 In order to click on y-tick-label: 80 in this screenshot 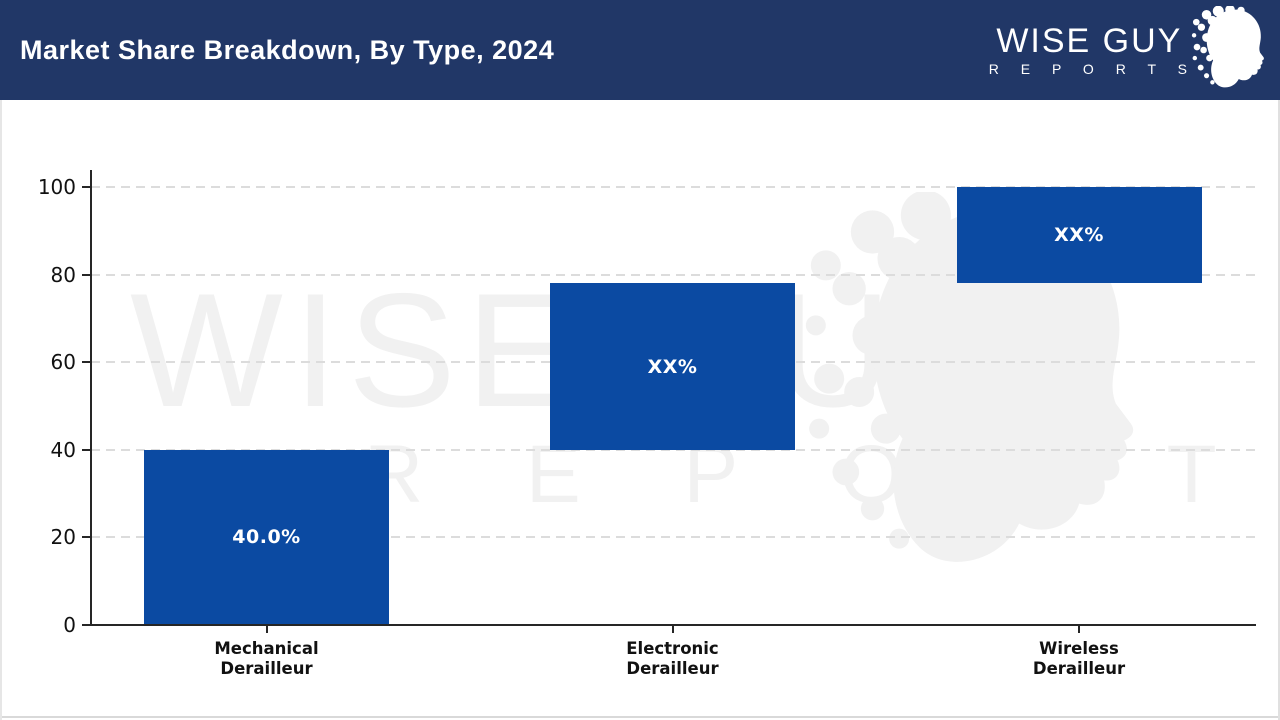, I will do `click(63, 274)`.